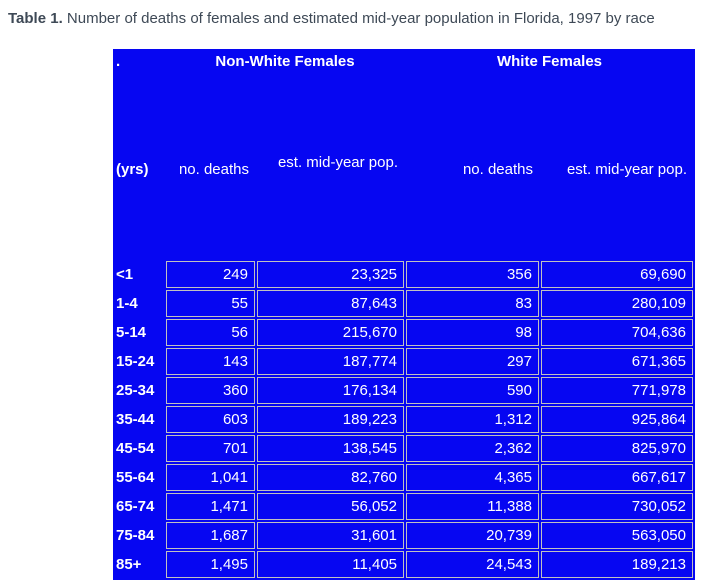 This screenshot has width=711, height=580. I want to click on white-population-cell: 563,050, so click(617, 535).